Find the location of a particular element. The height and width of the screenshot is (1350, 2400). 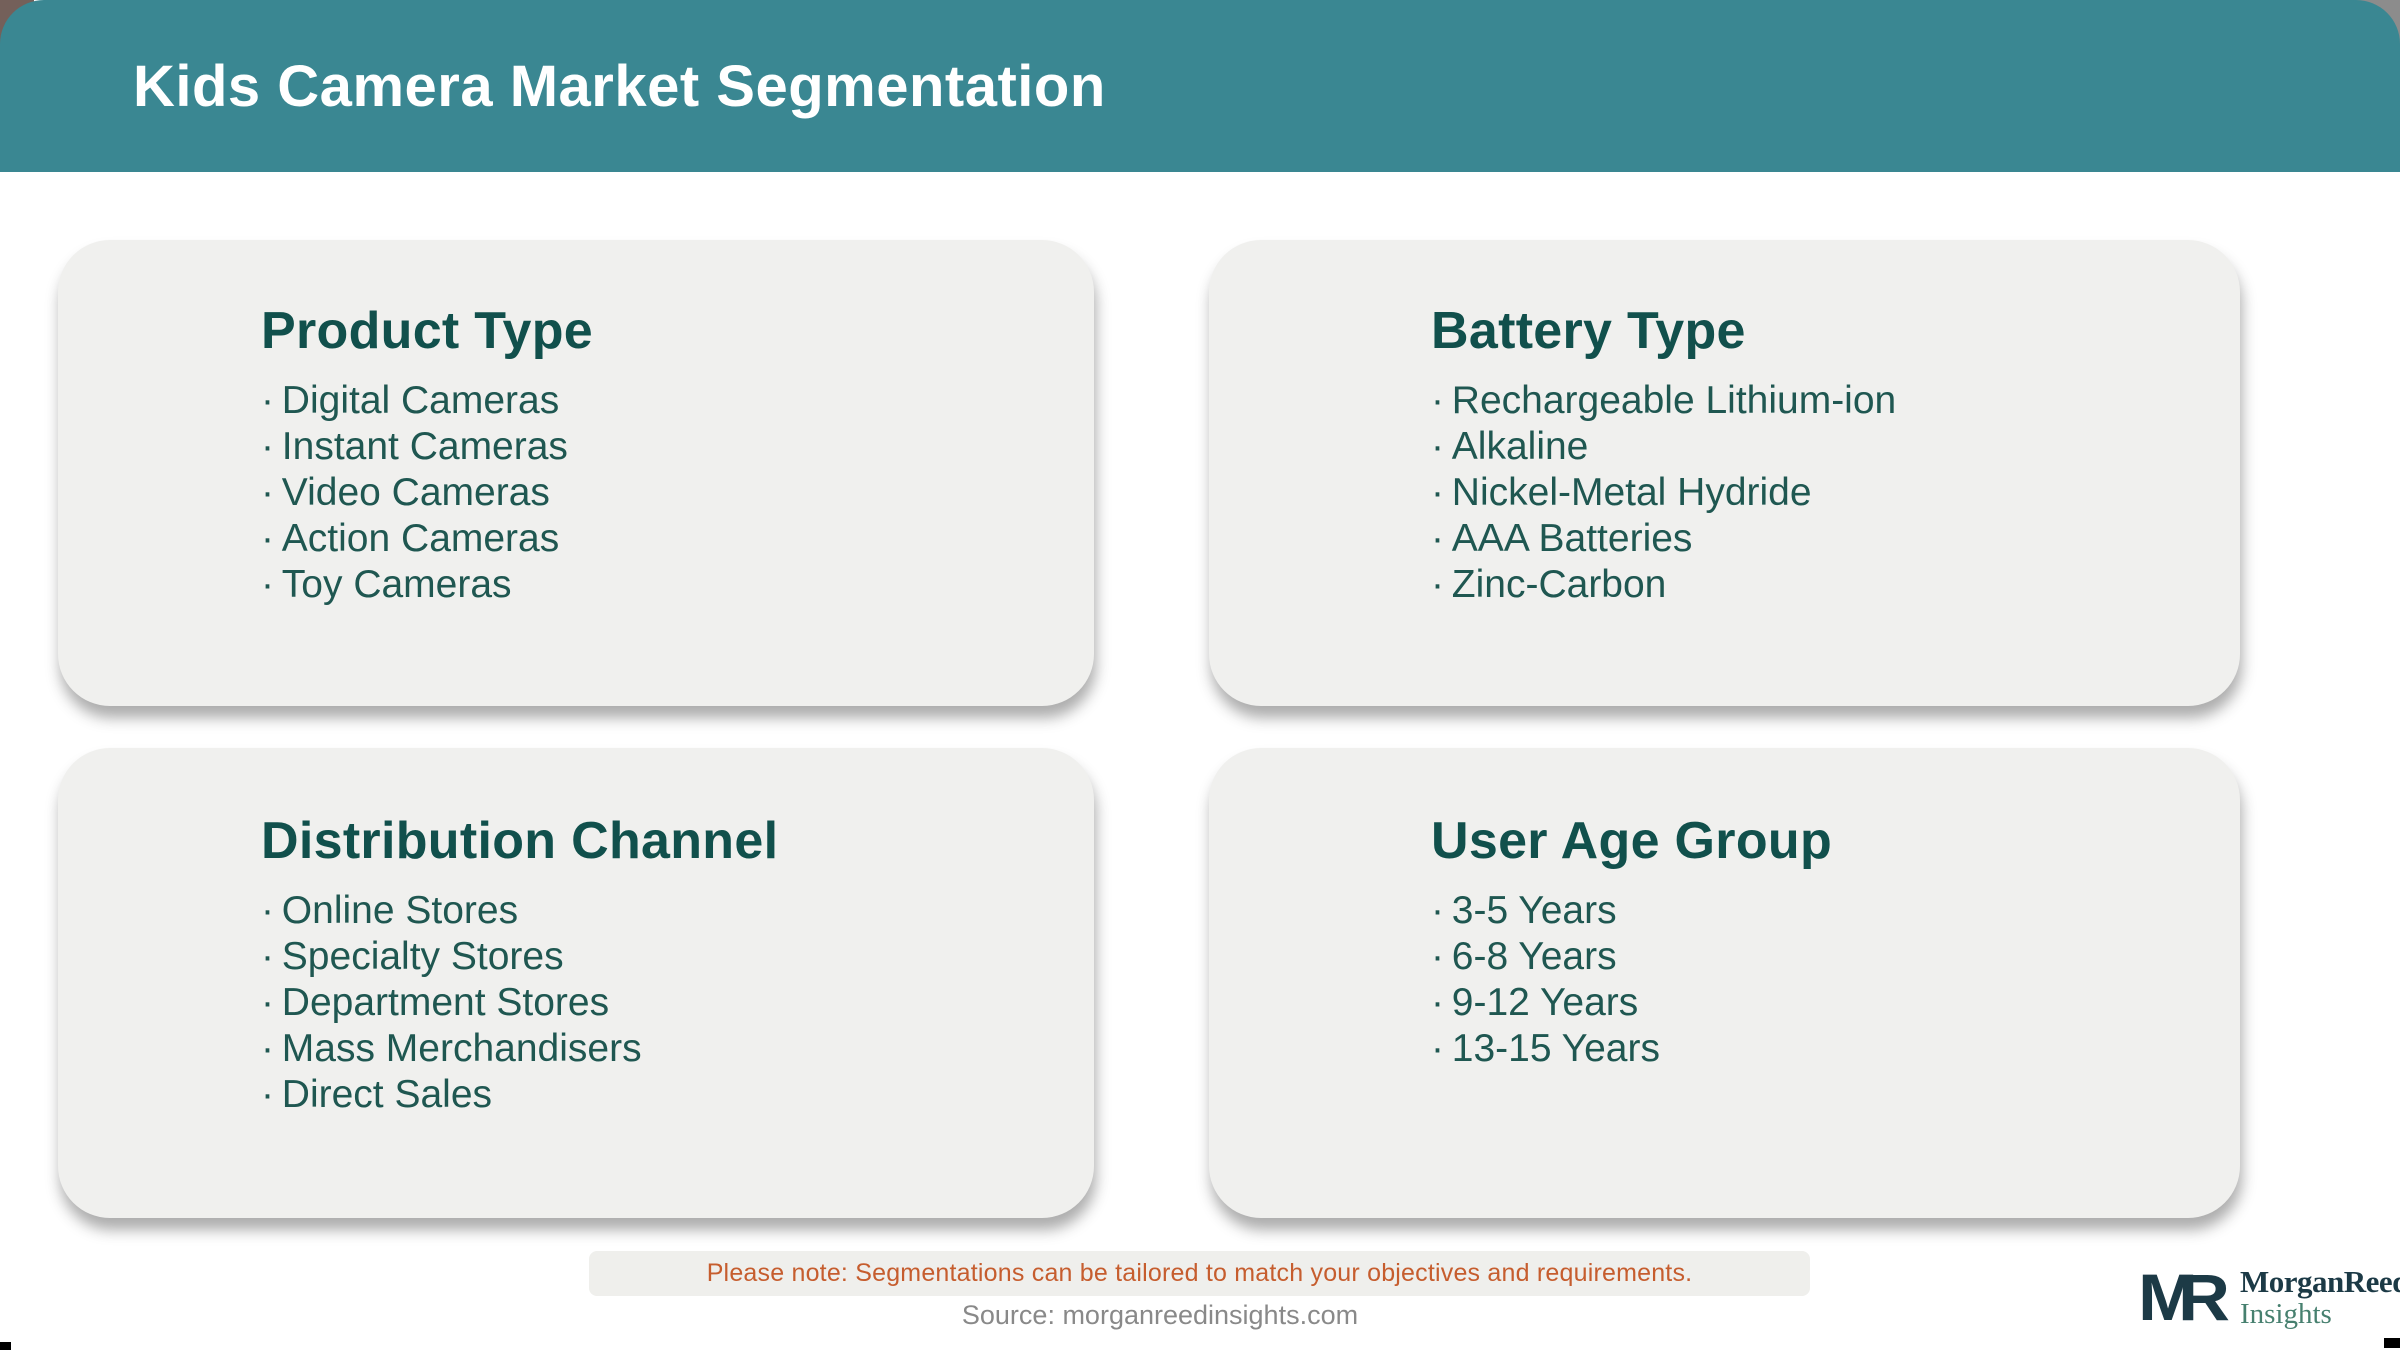

list-item: Direct Sales is located at coordinates (657, 1095).